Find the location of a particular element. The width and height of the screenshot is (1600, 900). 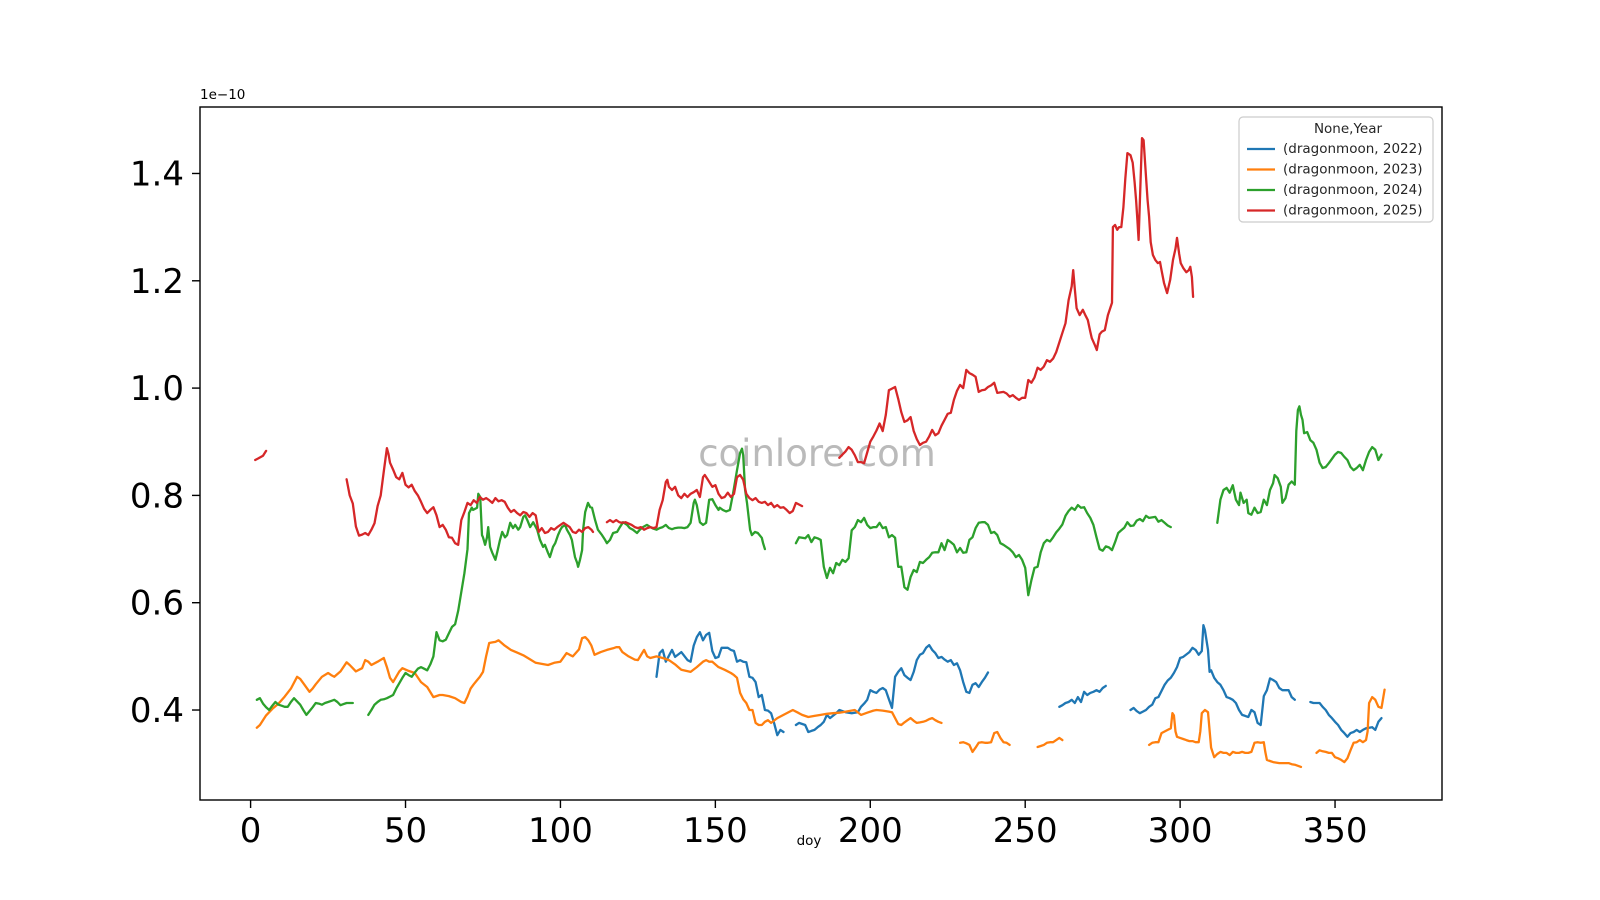

x-tick-label: 150 is located at coordinates (715, 831).